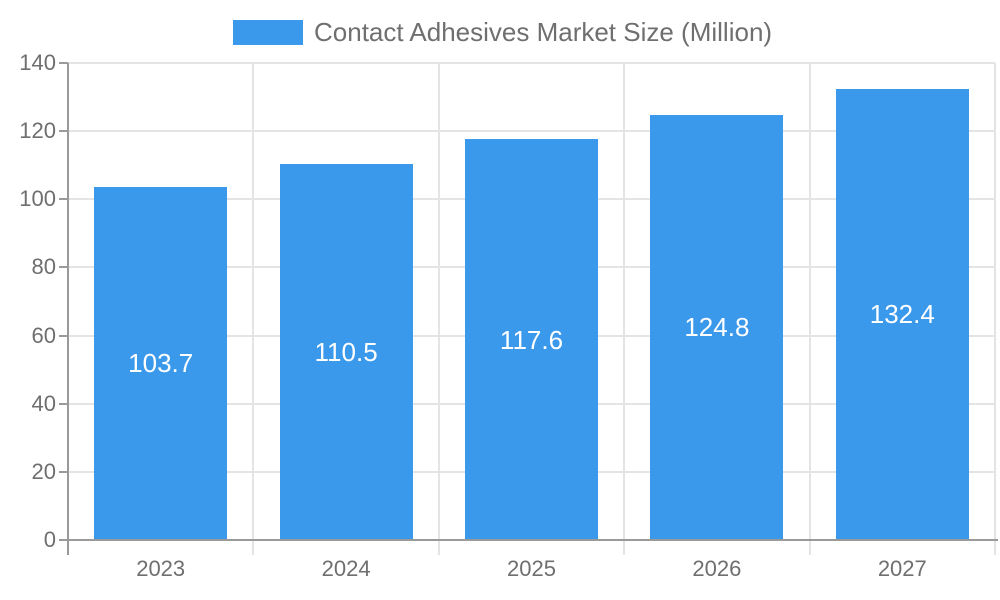 Image resolution: width=1000 pixels, height=600 pixels. Describe the element at coordinates (346, 568) in the screenshot. I see `x-axis-tick-label: 2024` at that location.